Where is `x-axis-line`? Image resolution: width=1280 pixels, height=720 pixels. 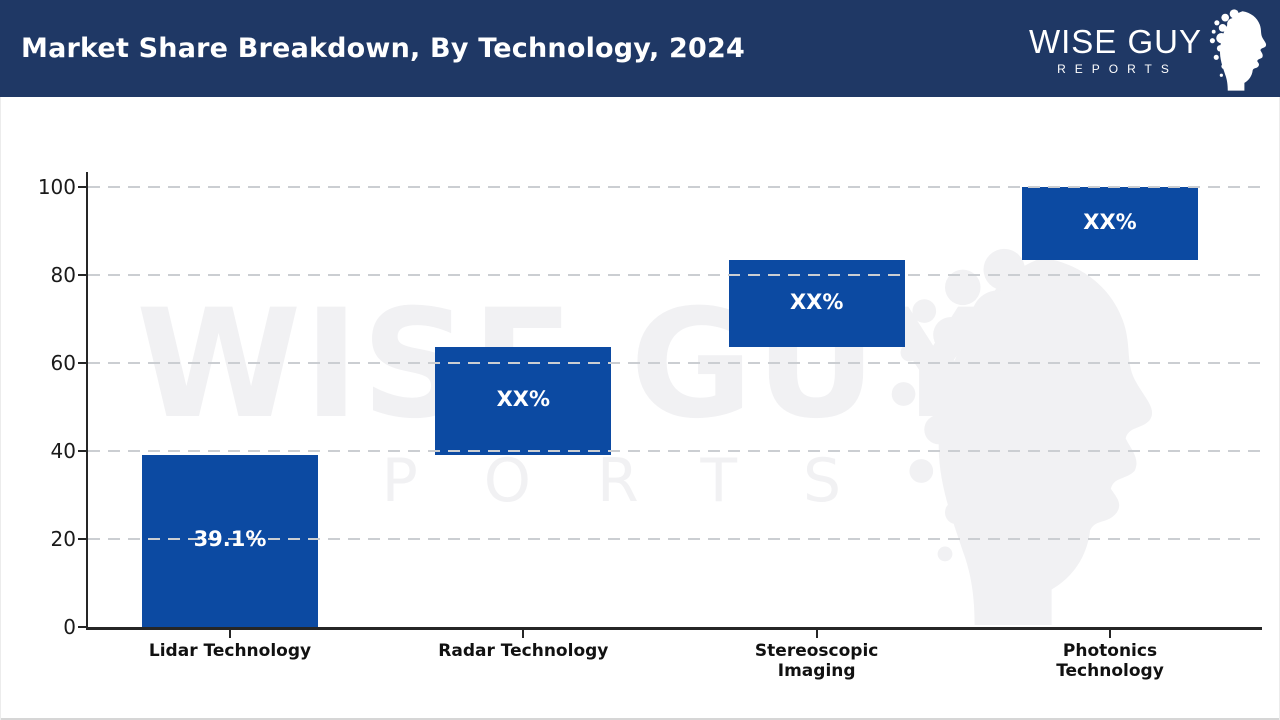
x-axis-line is located at coordinates (674, 628).